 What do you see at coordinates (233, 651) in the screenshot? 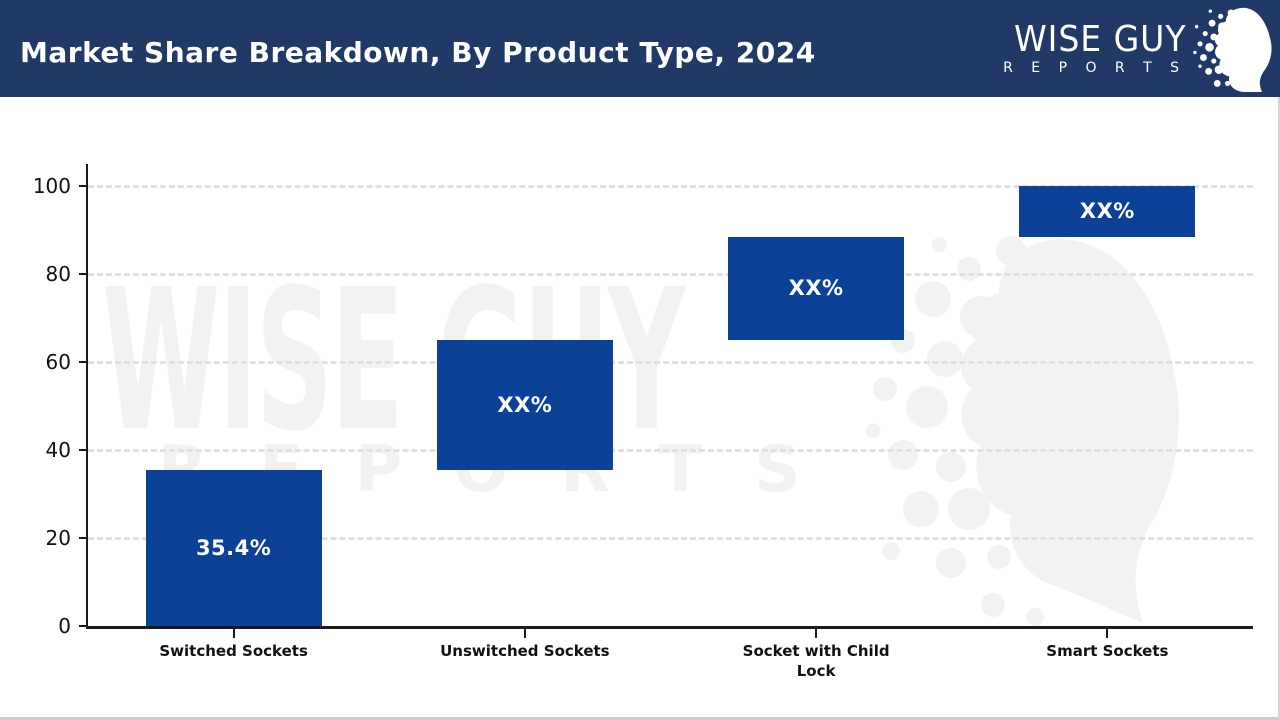
I see `x-tick-label-0: Switched Sockets` at bounding box center [233, 651].